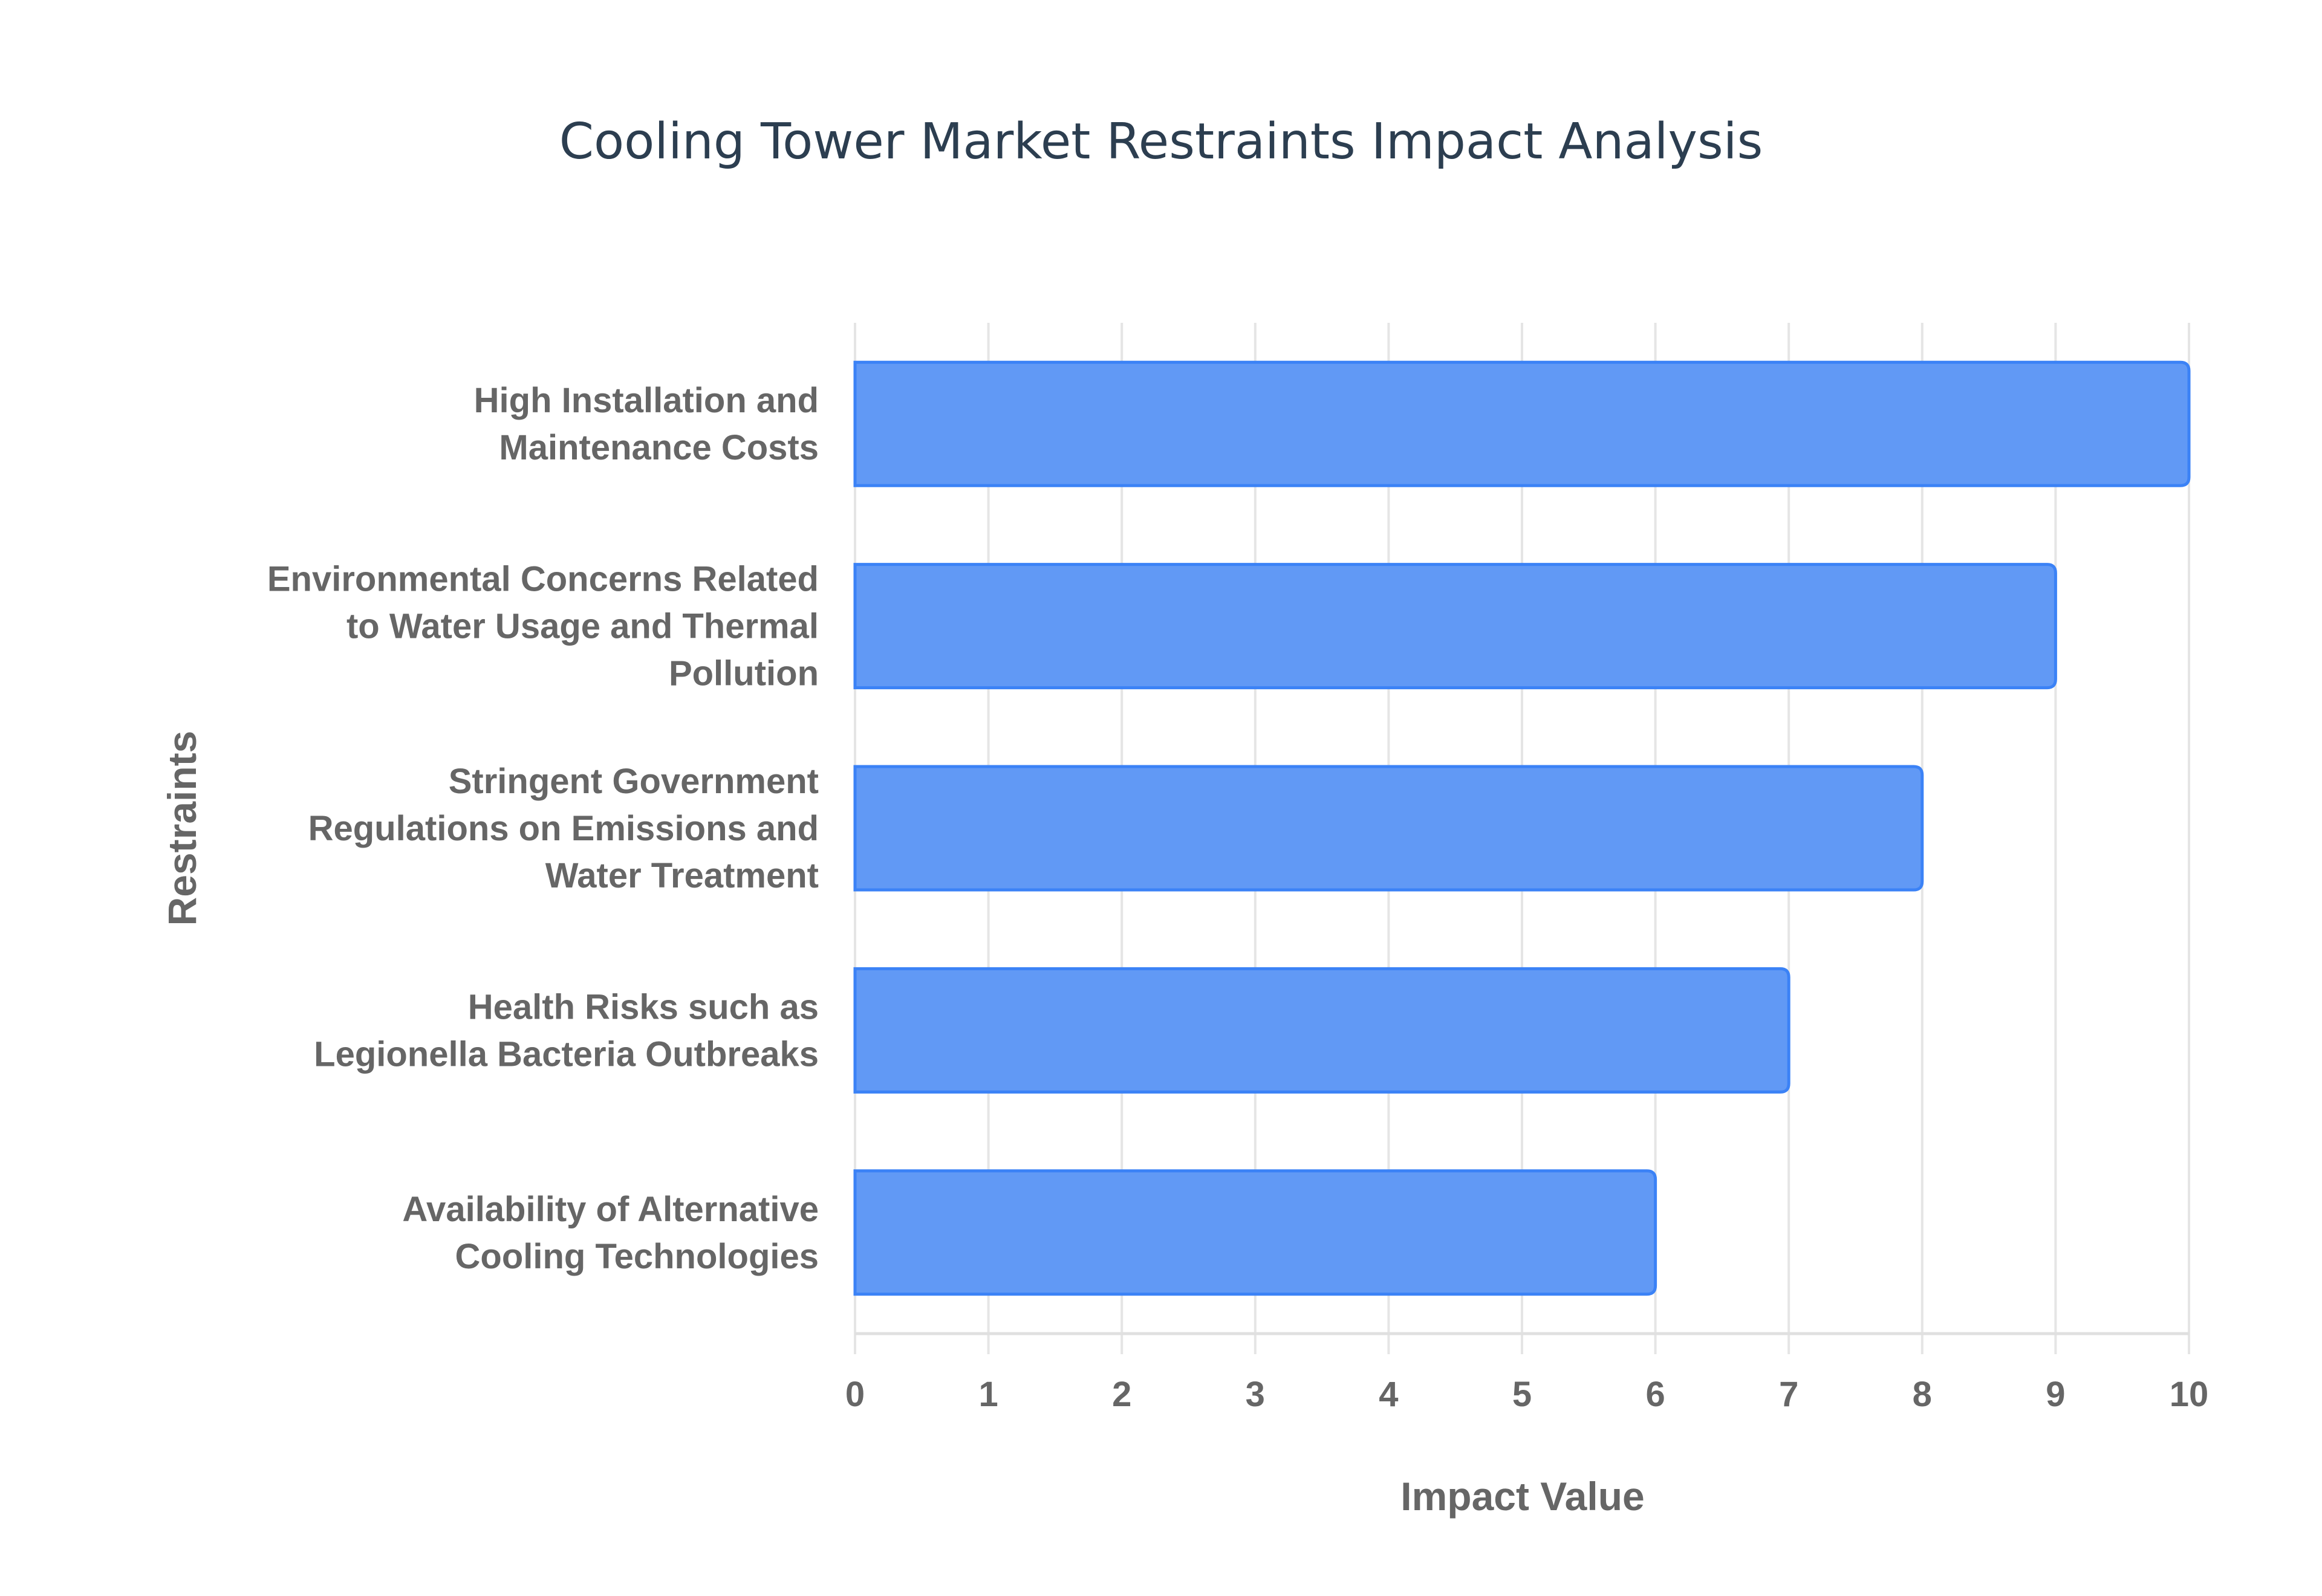 Image resolution: width=2322 pixels, height=1596 pixels. I want to click on category-label-line: Water Treatment, so click(682, 875).